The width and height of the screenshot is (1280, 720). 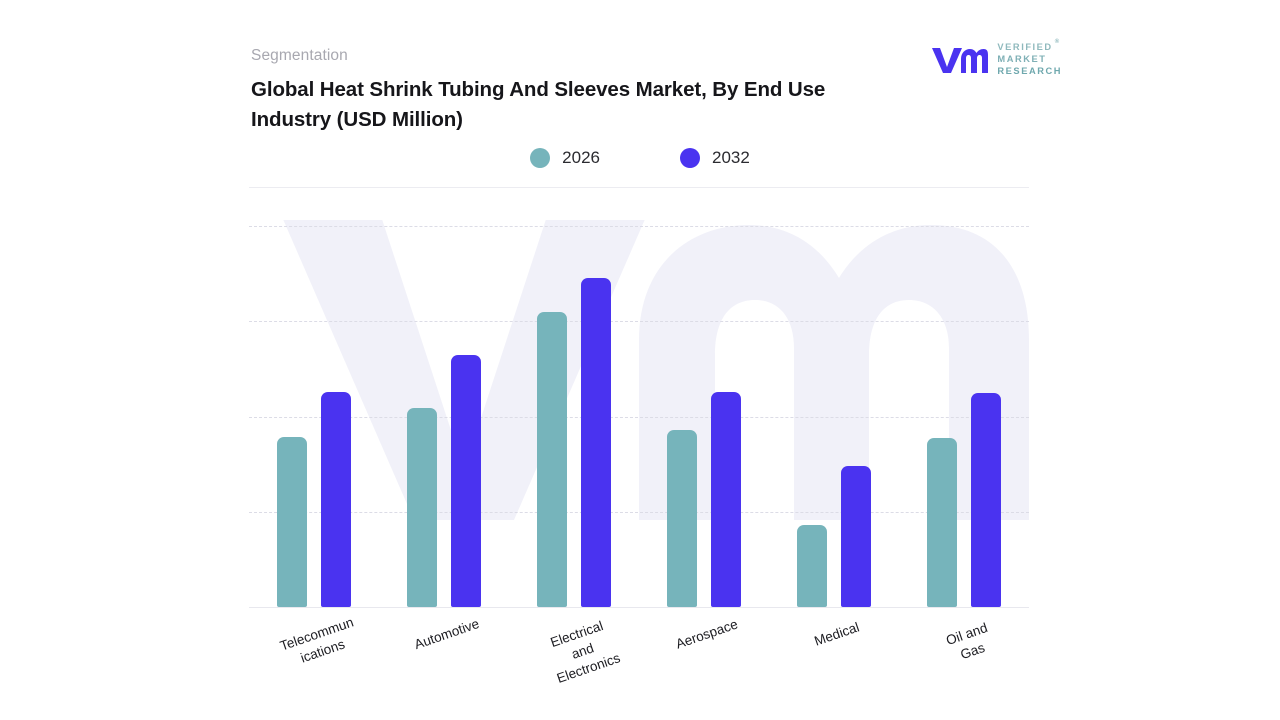 What do you see at coordinates (581, 157) in the screenshot?
I see `legend-label-2026: 2026` at bounding box center [581, 157].